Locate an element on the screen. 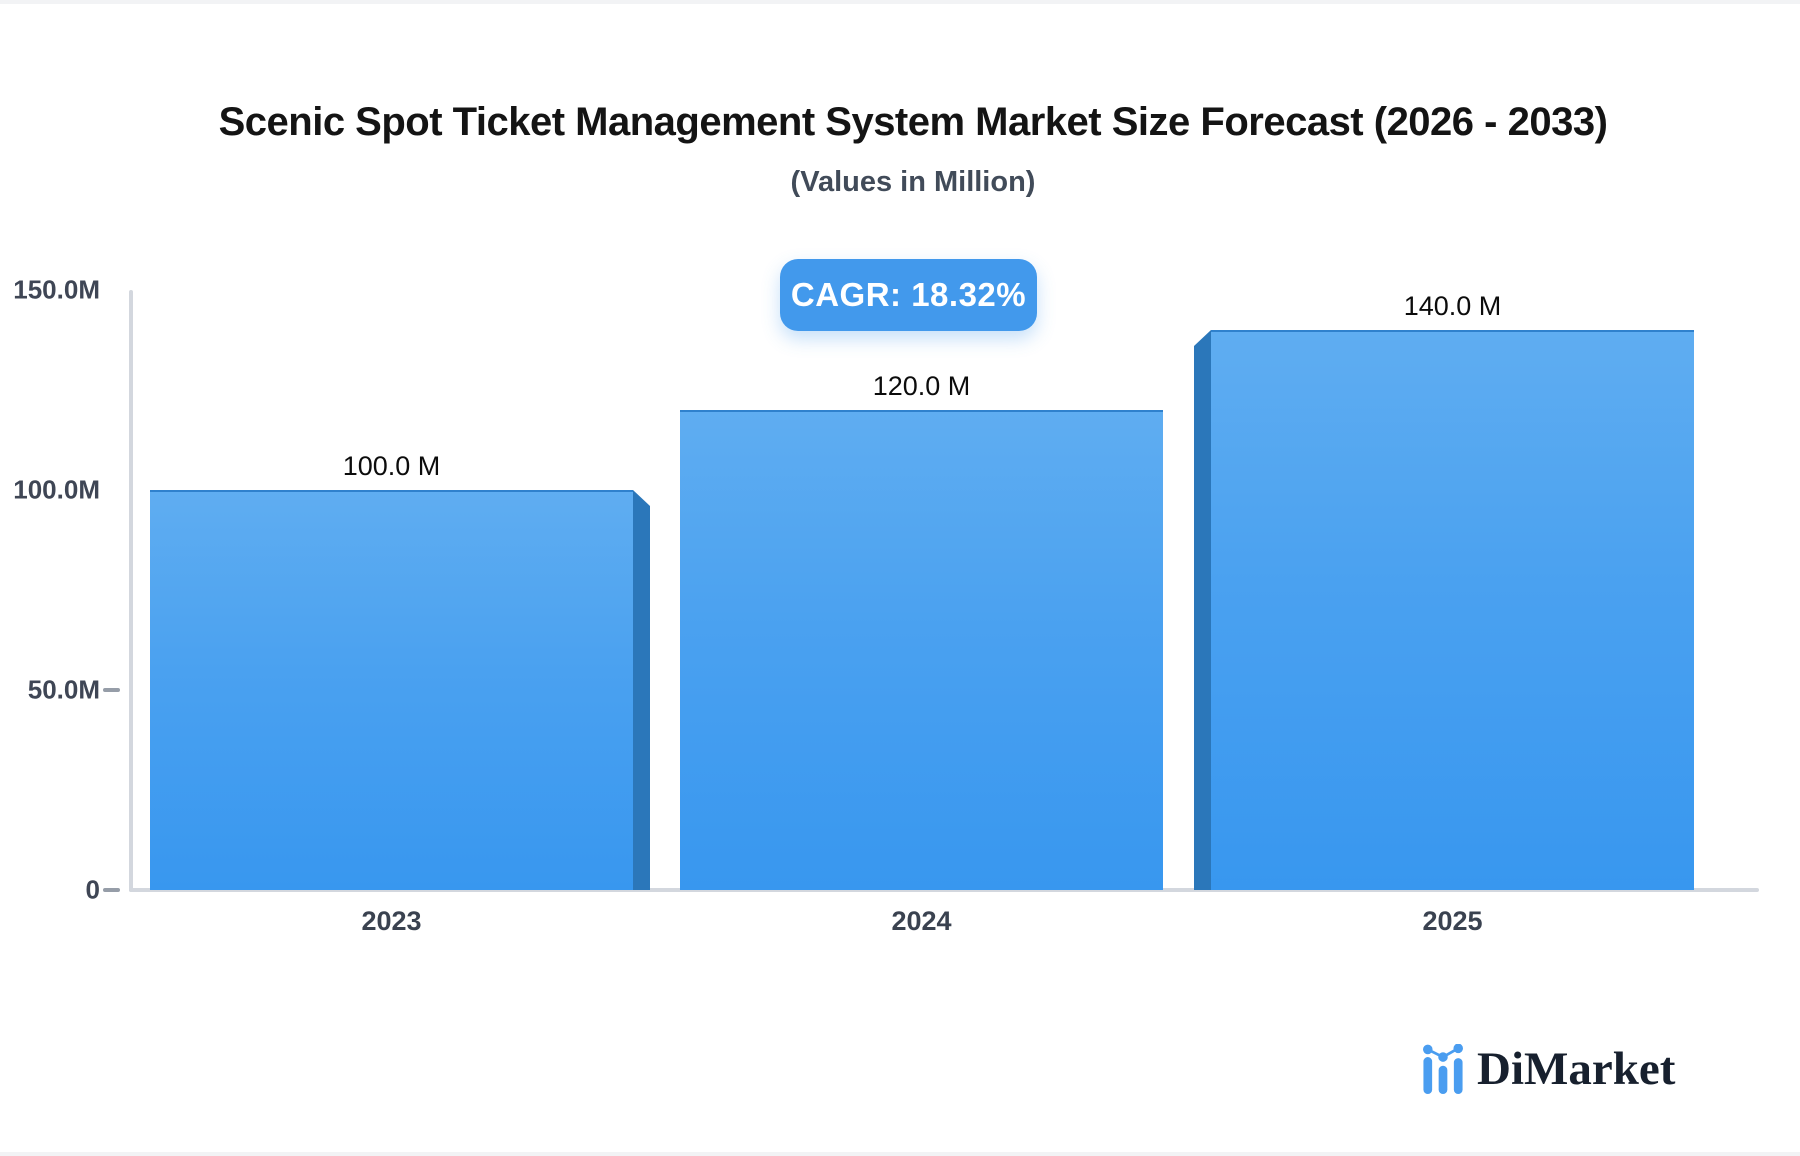  chart-subtitle: (Values in Million) is located at coordinates (913, 182).